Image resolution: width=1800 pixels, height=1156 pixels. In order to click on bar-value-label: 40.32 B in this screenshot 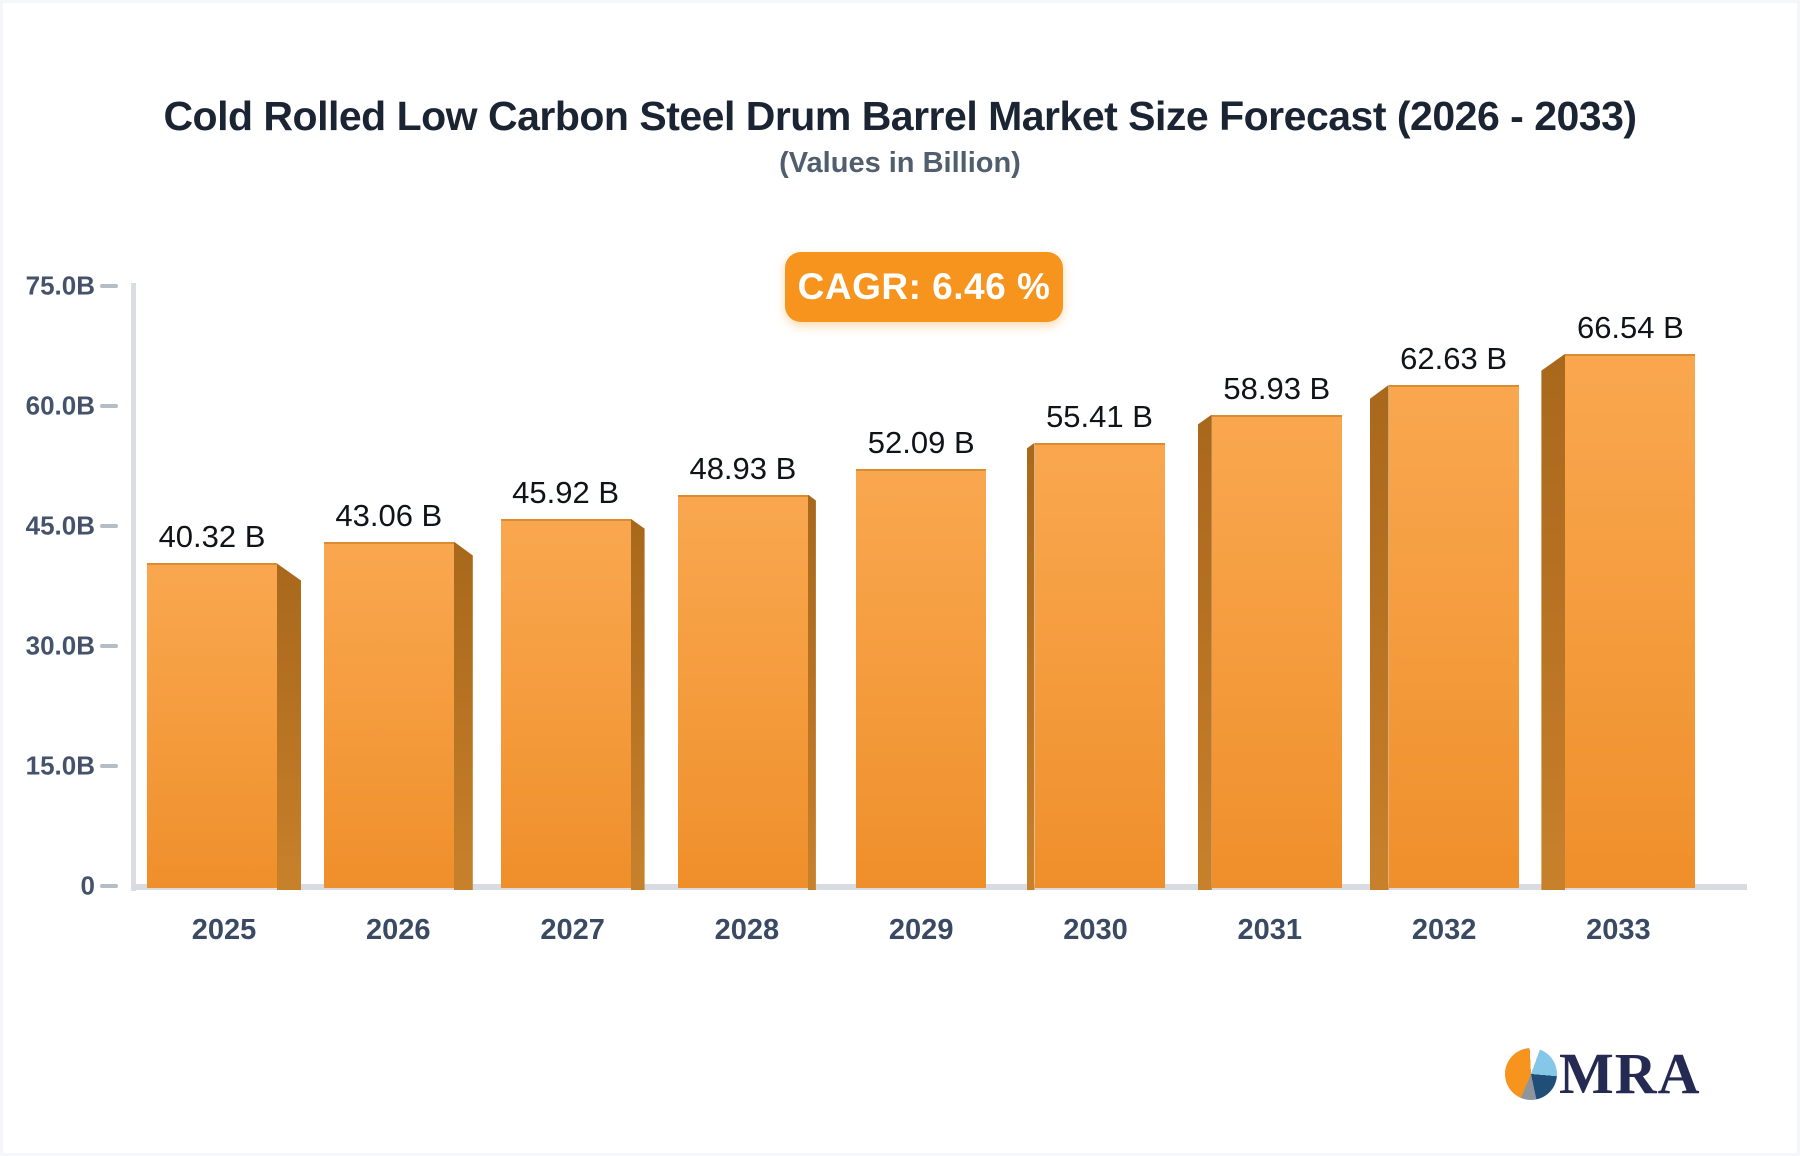, I will do `click(212, 537)`.